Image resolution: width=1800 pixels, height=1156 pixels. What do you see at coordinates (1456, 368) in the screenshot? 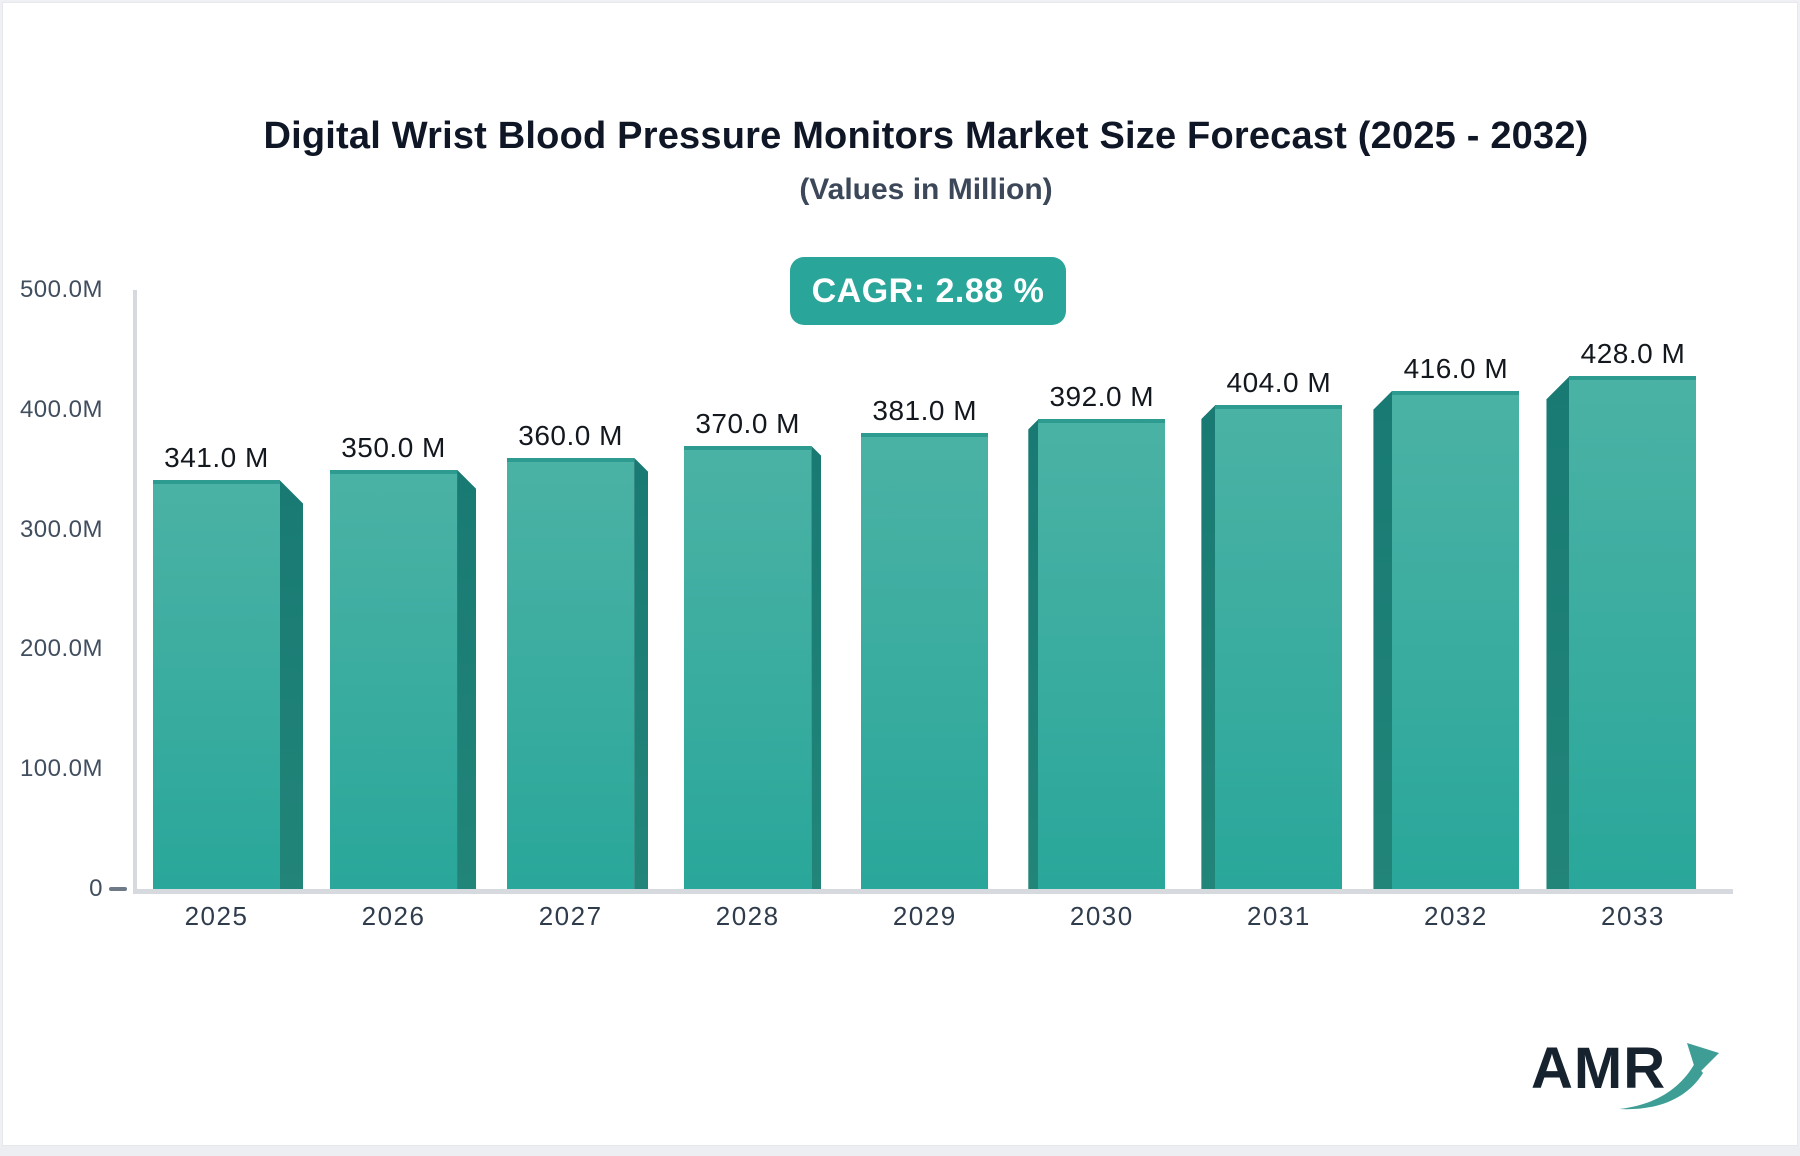
I see `bar-value-label: 416.0 M` at bounding box center [1456, 368].